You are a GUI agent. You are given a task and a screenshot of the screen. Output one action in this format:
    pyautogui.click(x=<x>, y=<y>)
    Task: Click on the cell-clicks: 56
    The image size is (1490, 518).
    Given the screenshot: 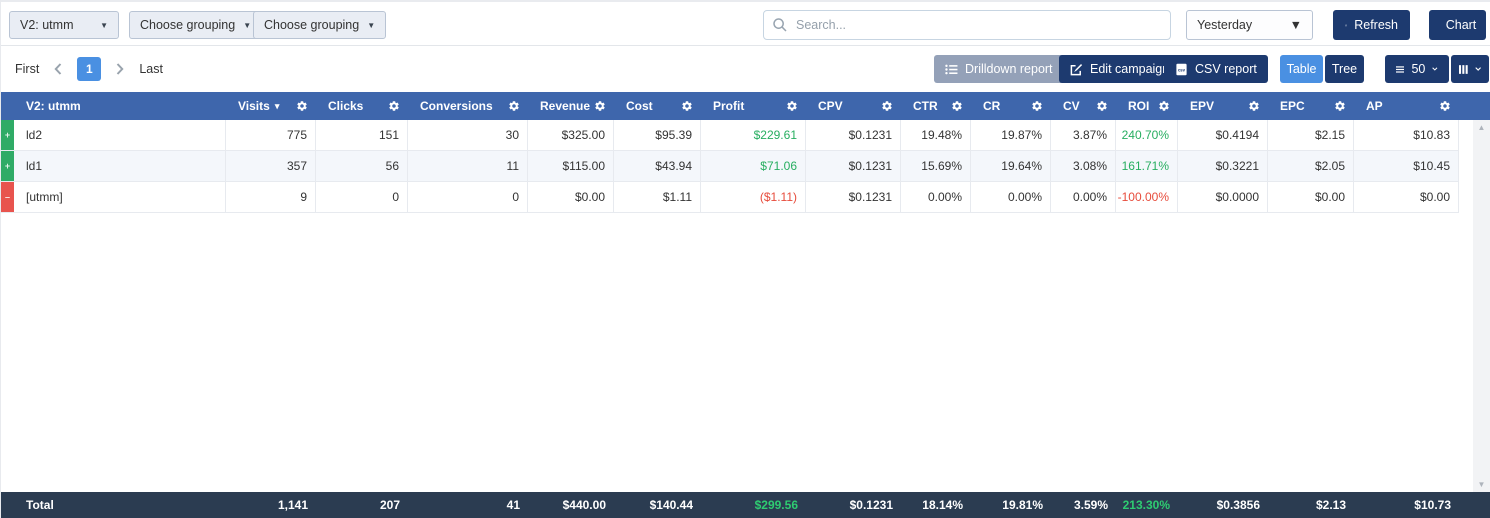 What is the action you would take?
    pyautogui.click(x=362, y=166)
    